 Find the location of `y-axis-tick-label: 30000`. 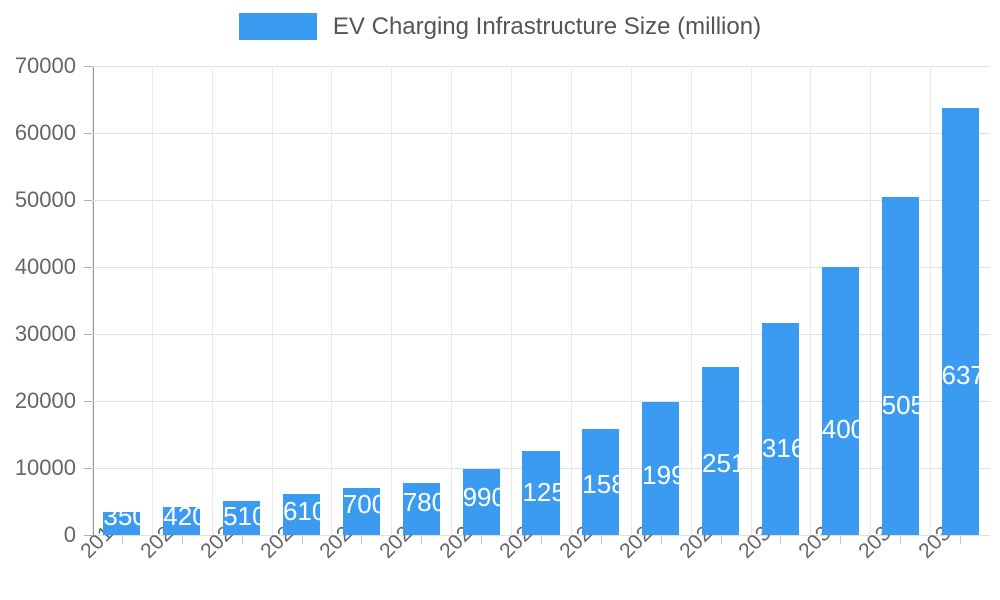

y-axis-tick-label: 30000 is located at coordinates (45, 333).